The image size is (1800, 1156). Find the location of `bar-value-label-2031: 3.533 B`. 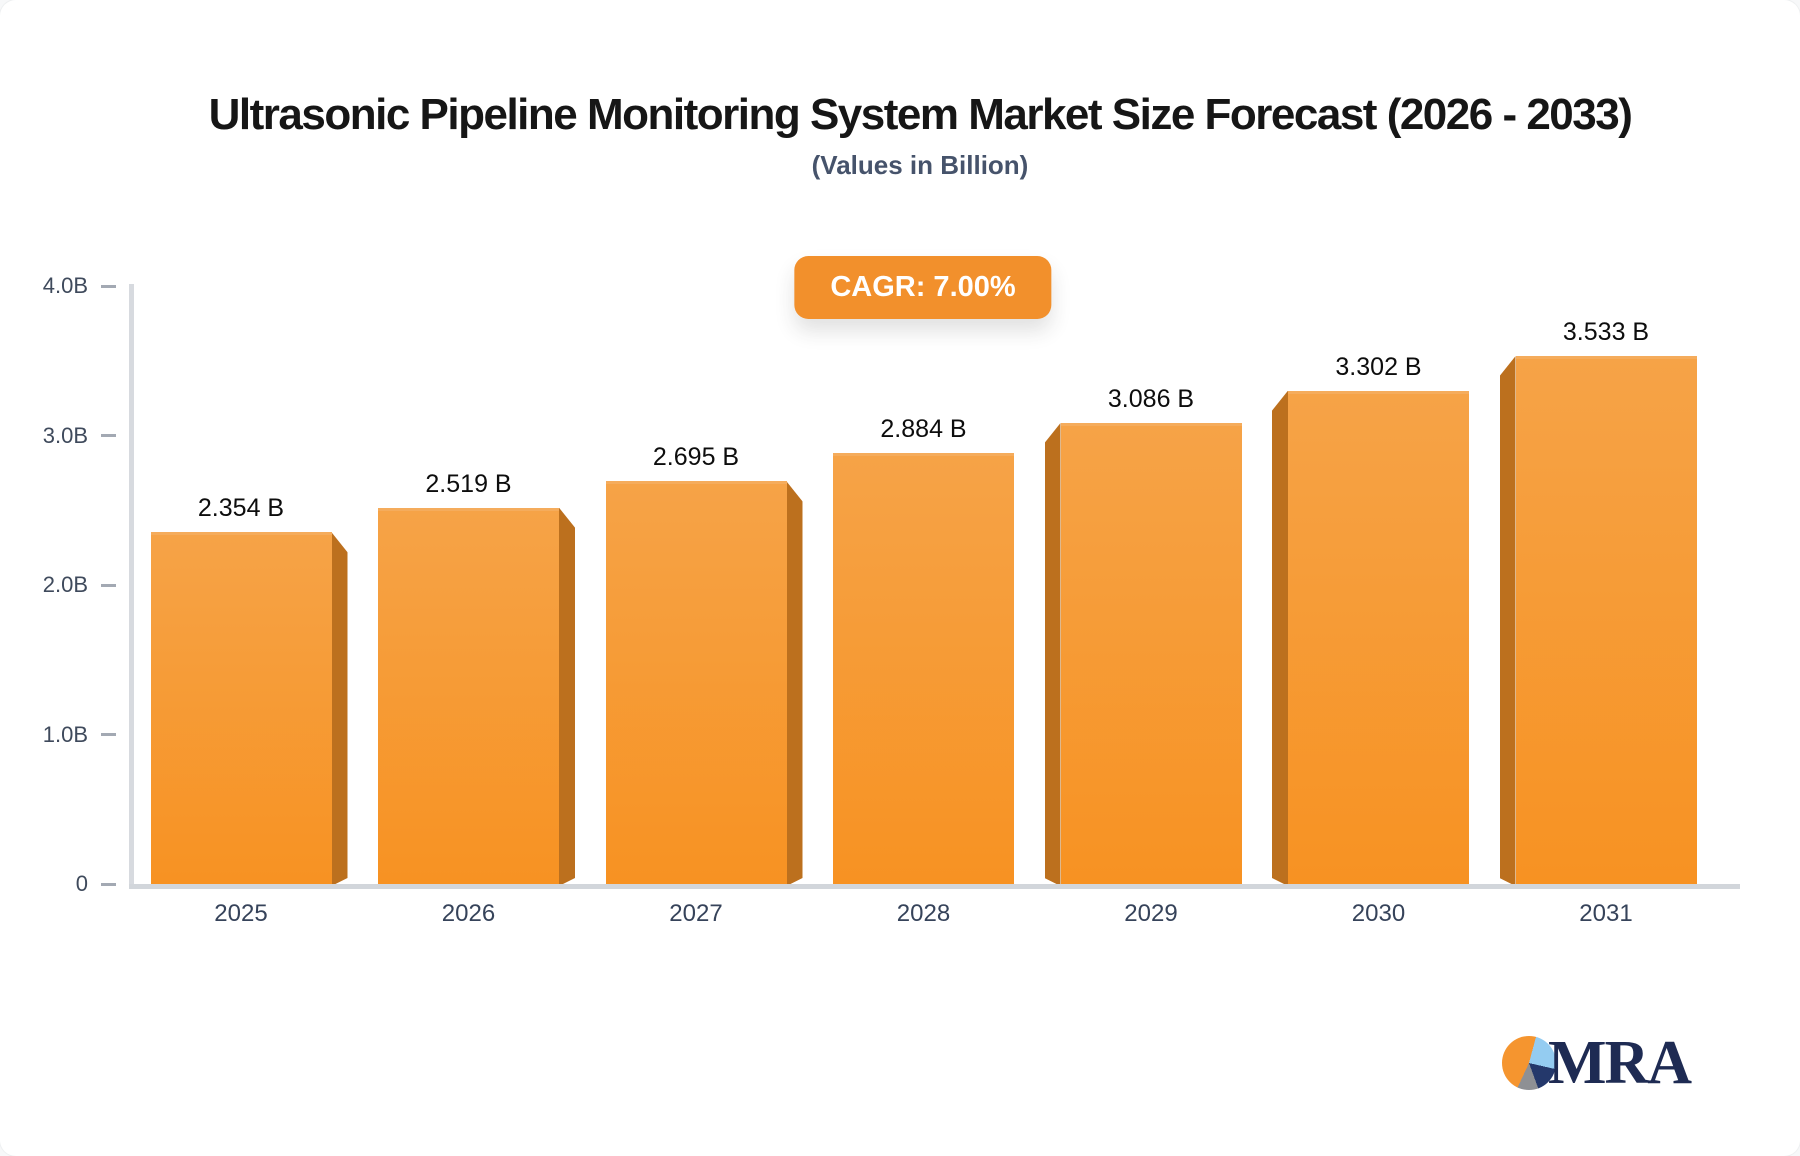

bar-value-label-2031: 3.533 B is located at coordinates (1606, 332).